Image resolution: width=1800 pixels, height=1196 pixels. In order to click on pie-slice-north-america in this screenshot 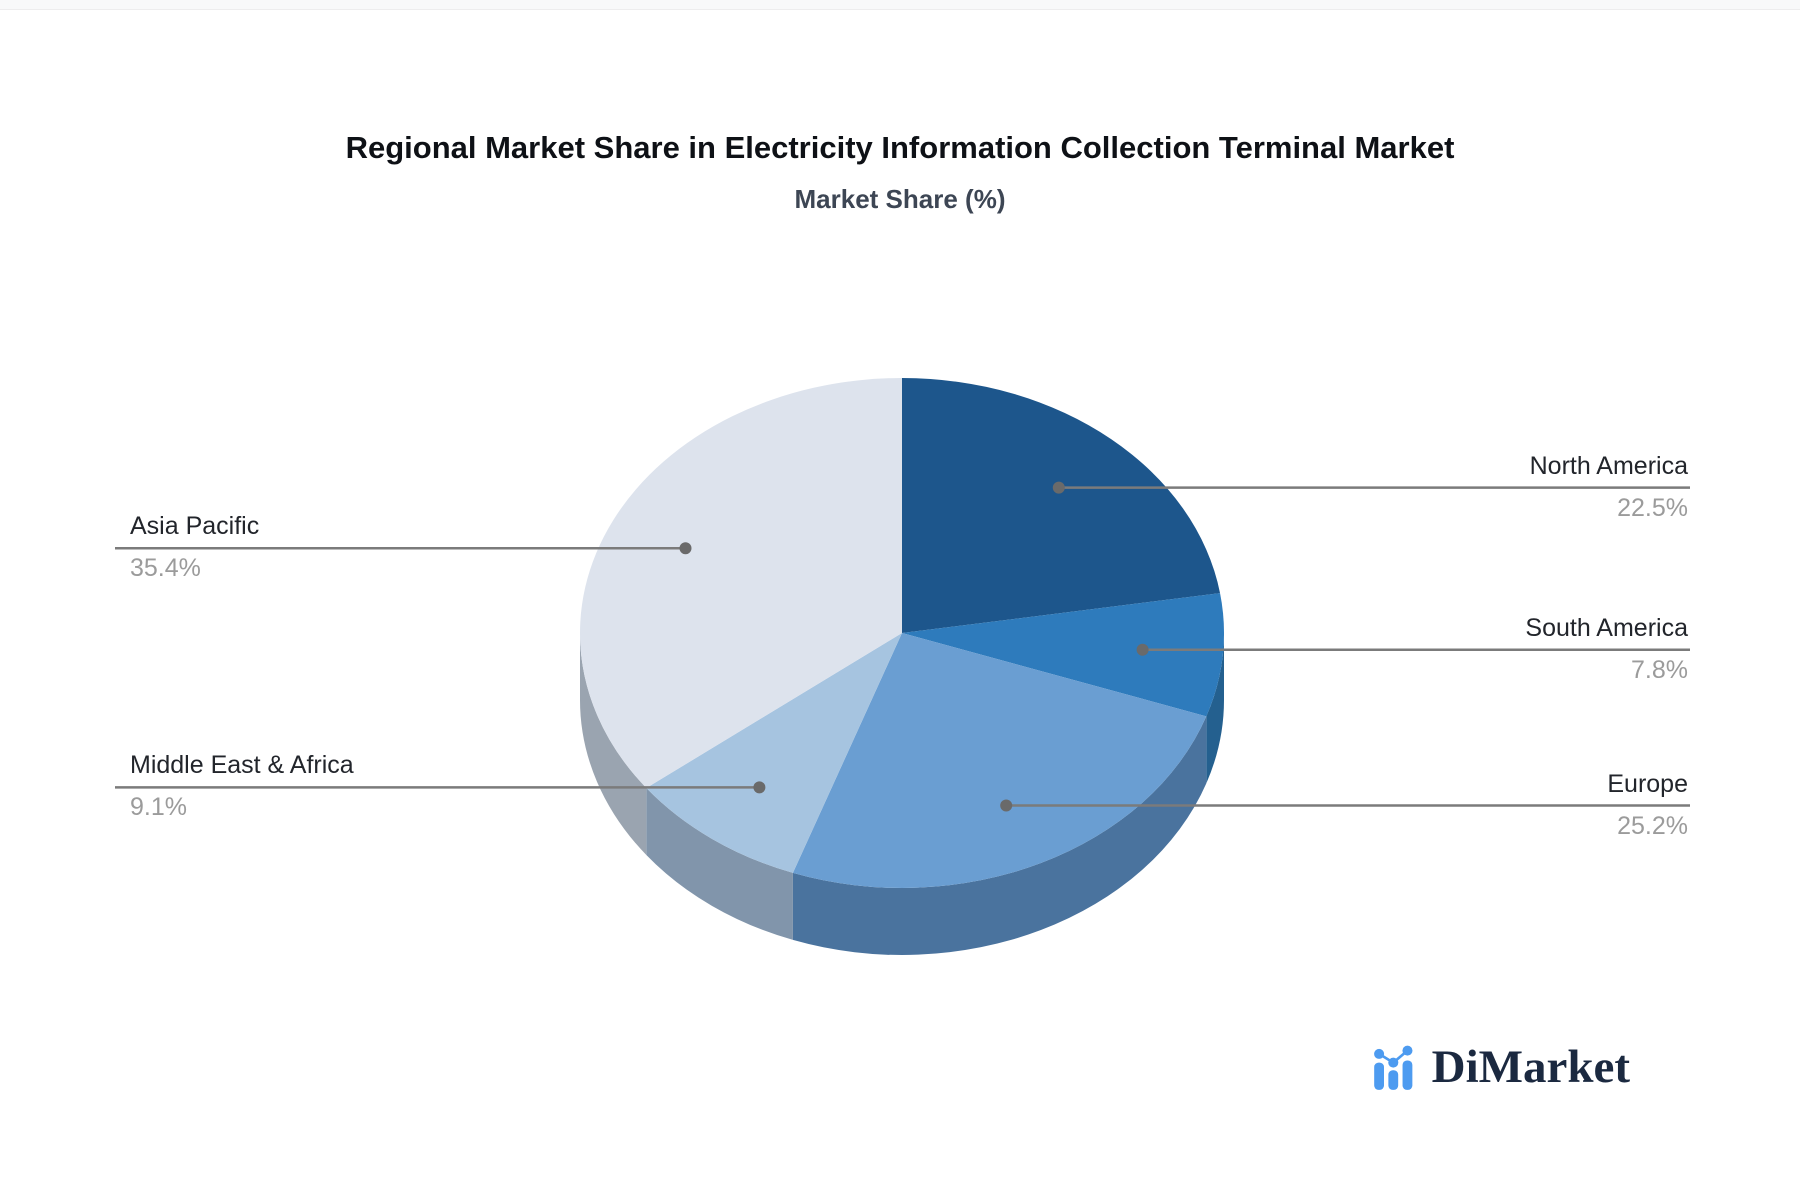, I will do `click(1061, 505)`.